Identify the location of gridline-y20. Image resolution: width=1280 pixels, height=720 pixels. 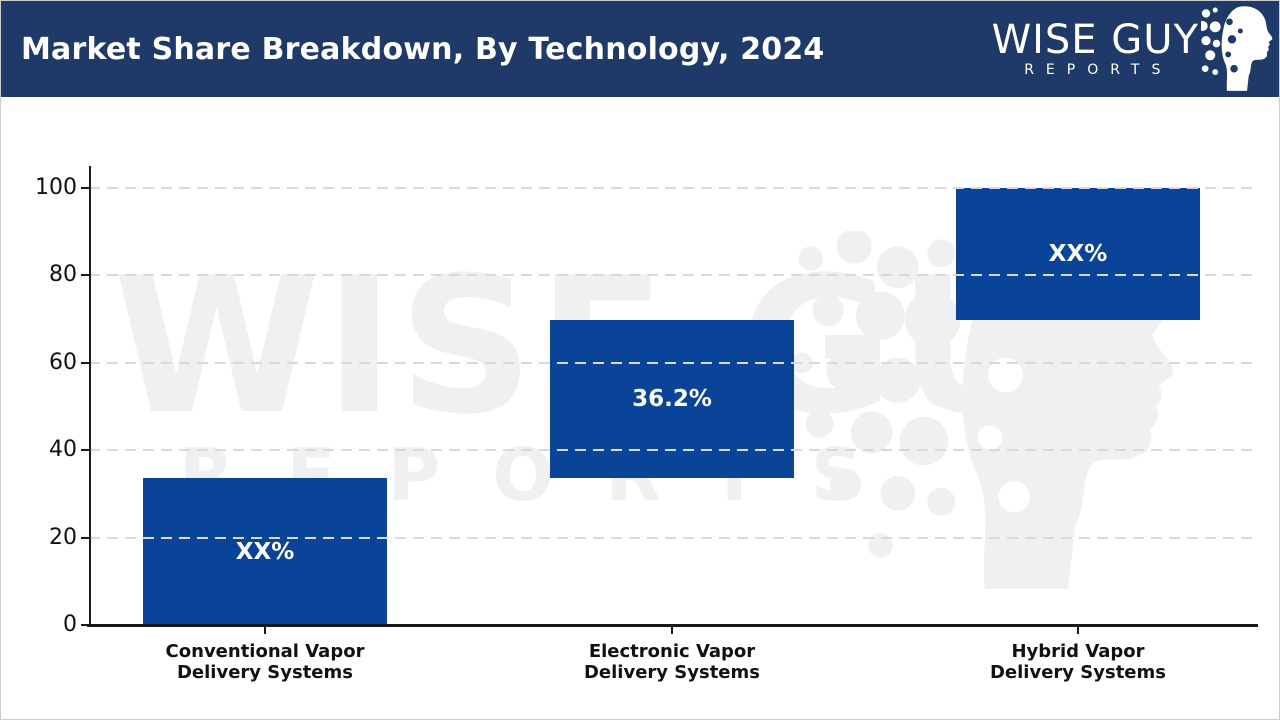
(673, 537).